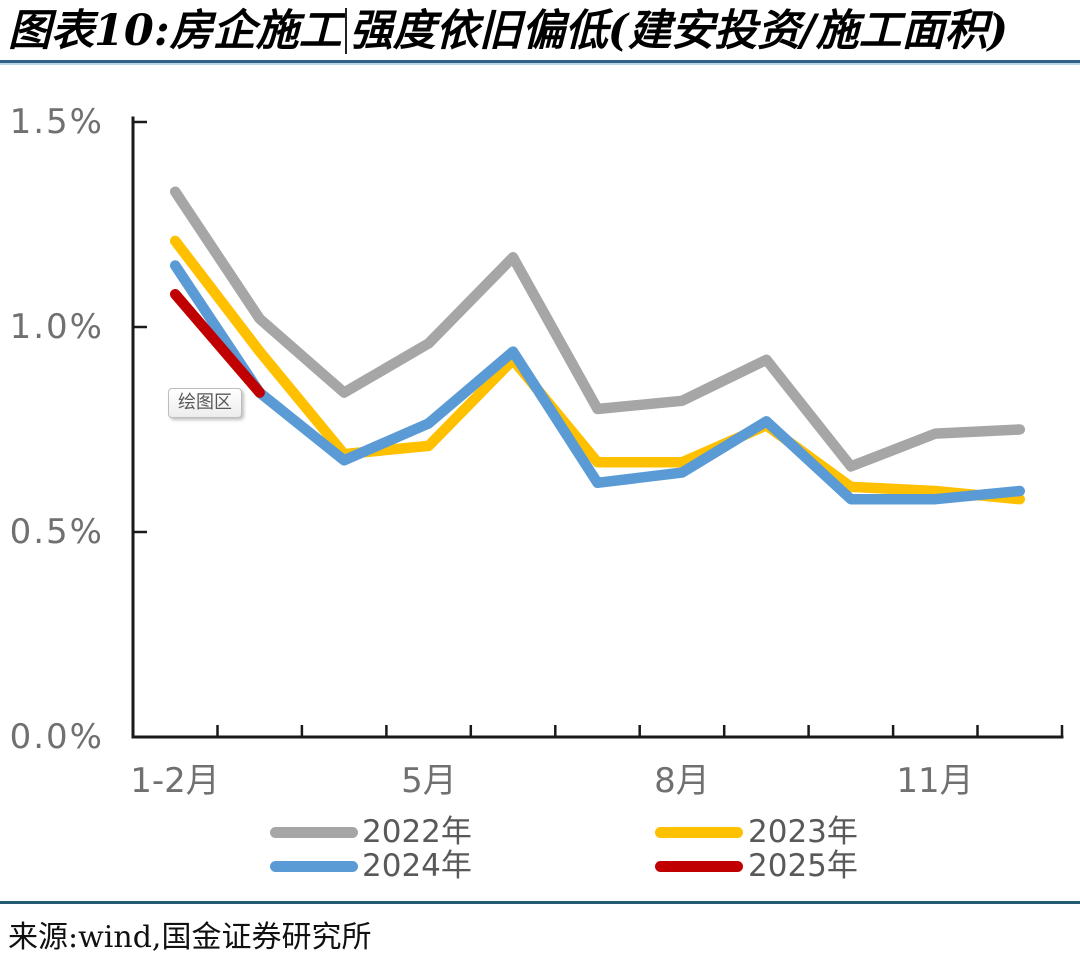  Describe the element at coordinates (935, 781) in the screenshot. I see `x-axis-label-11month: 11月` at that location.